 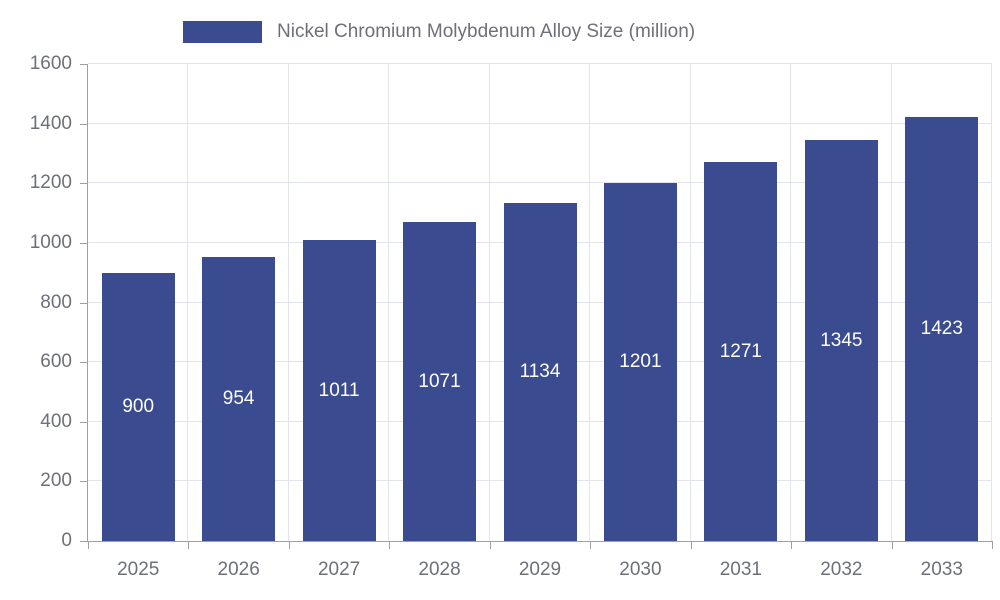 I want to click on x-axis-tick-label: 2032, so click(x=841, y=569).